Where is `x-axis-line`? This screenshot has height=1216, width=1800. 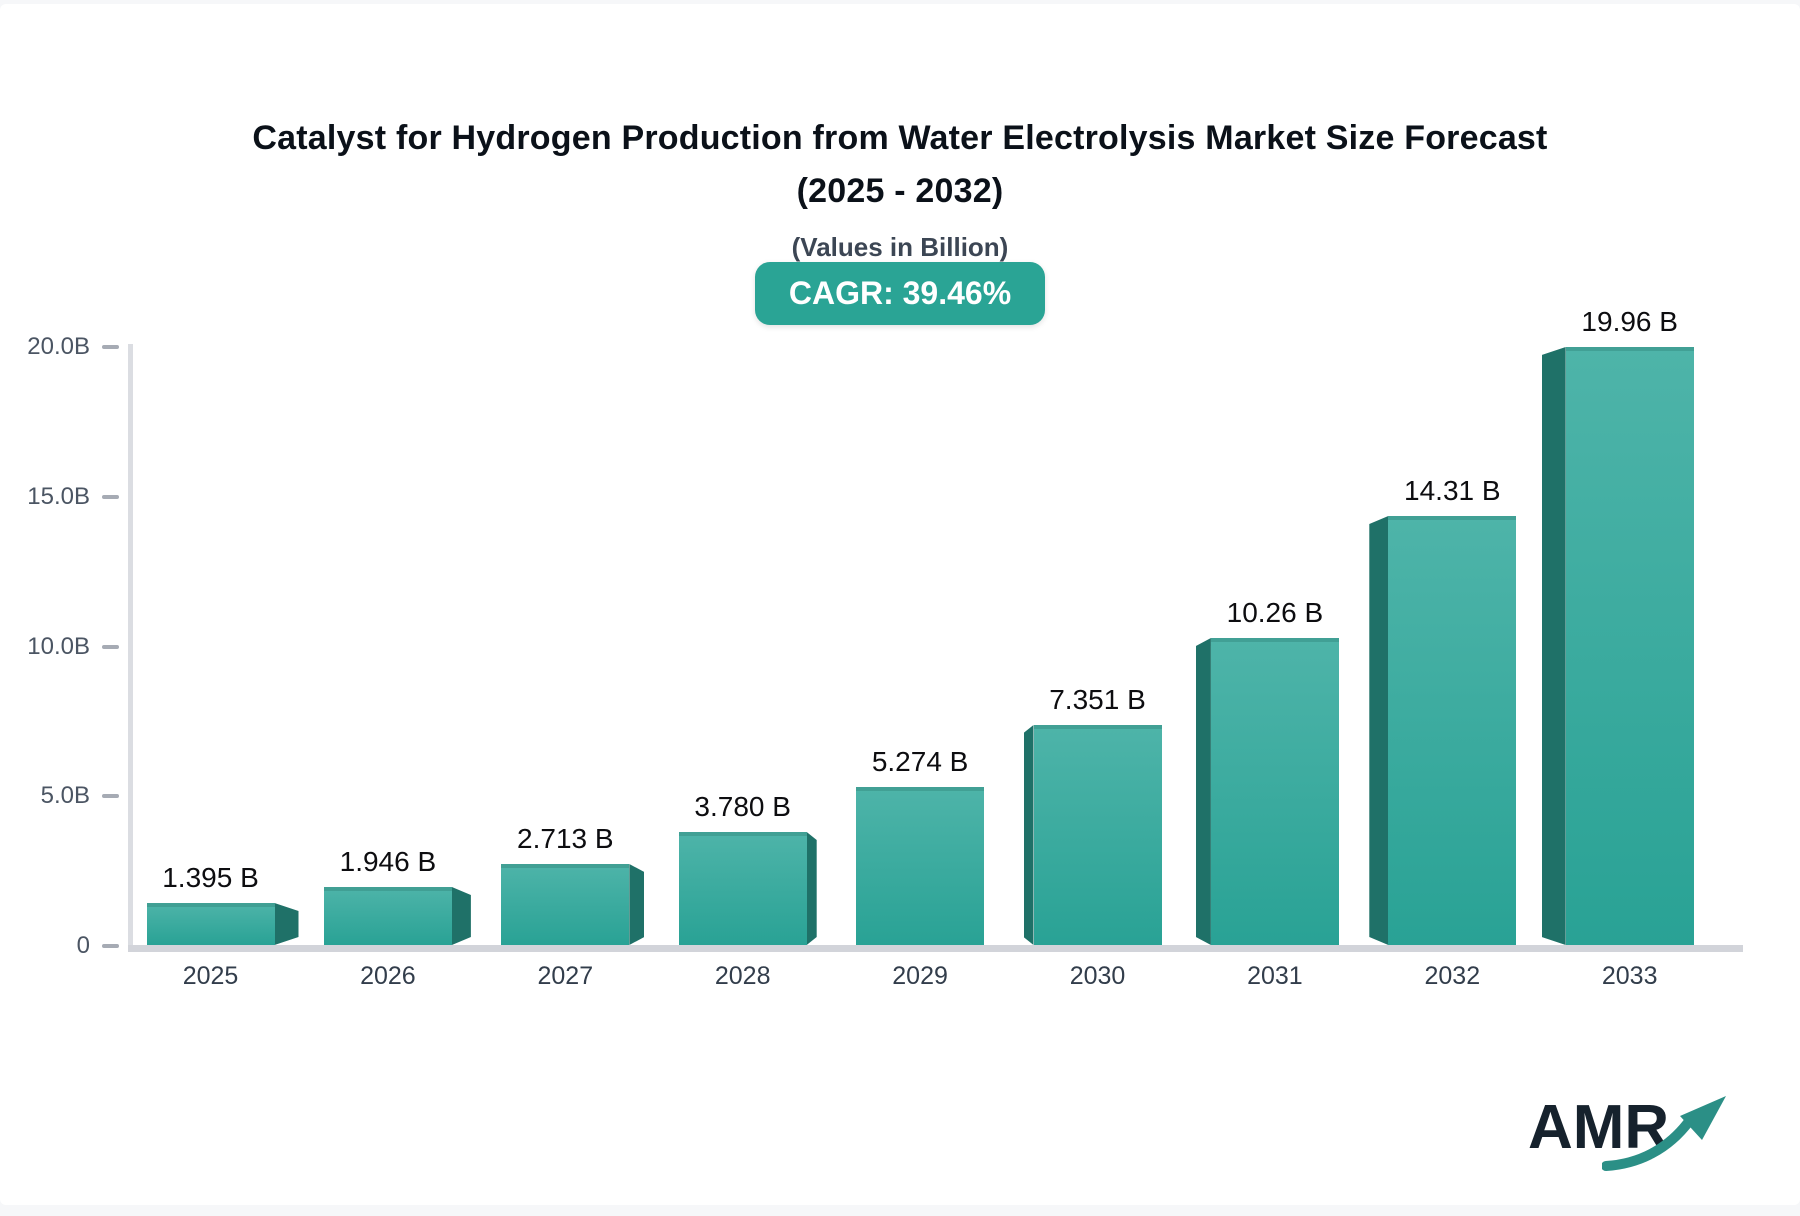
x-axis-line is located at coordinates (935, 948).